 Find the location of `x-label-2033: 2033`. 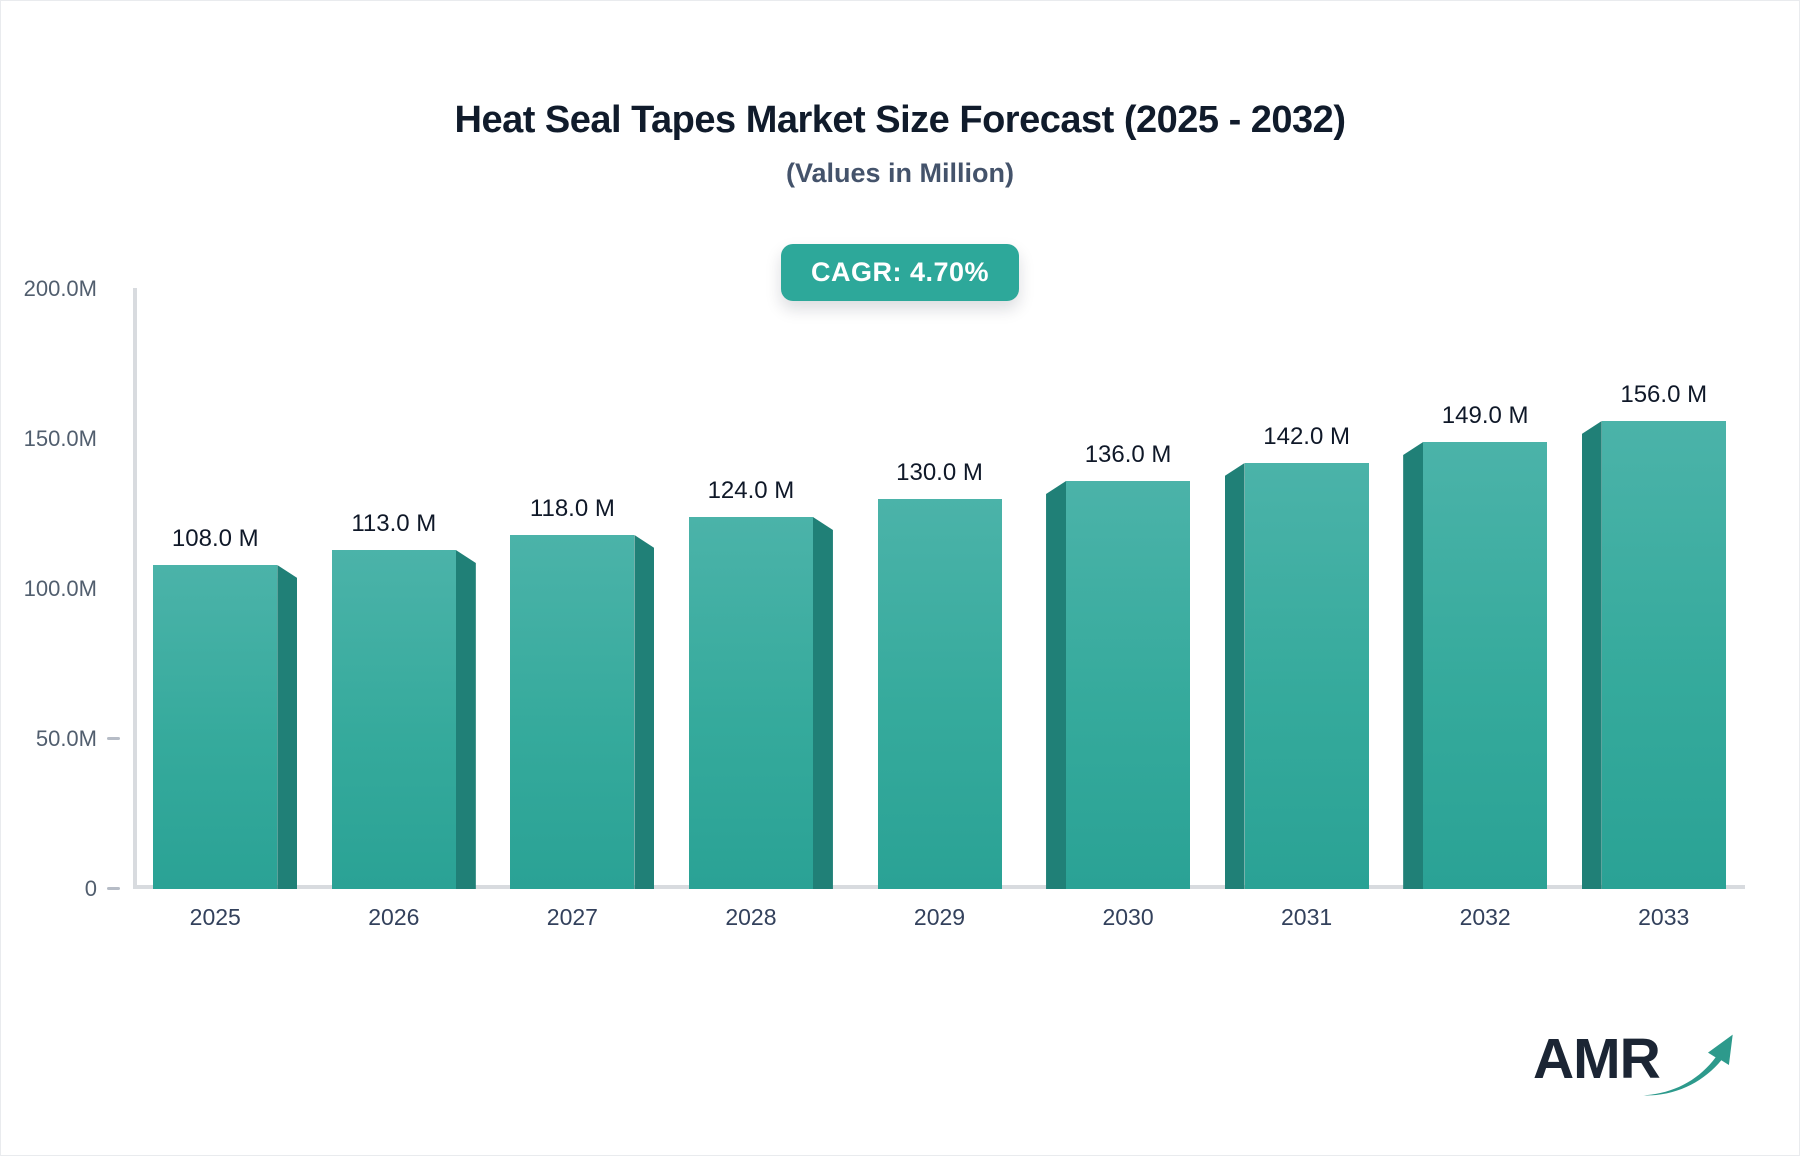

x-label-2033: 2033 is located at coordinates (1664, 917).